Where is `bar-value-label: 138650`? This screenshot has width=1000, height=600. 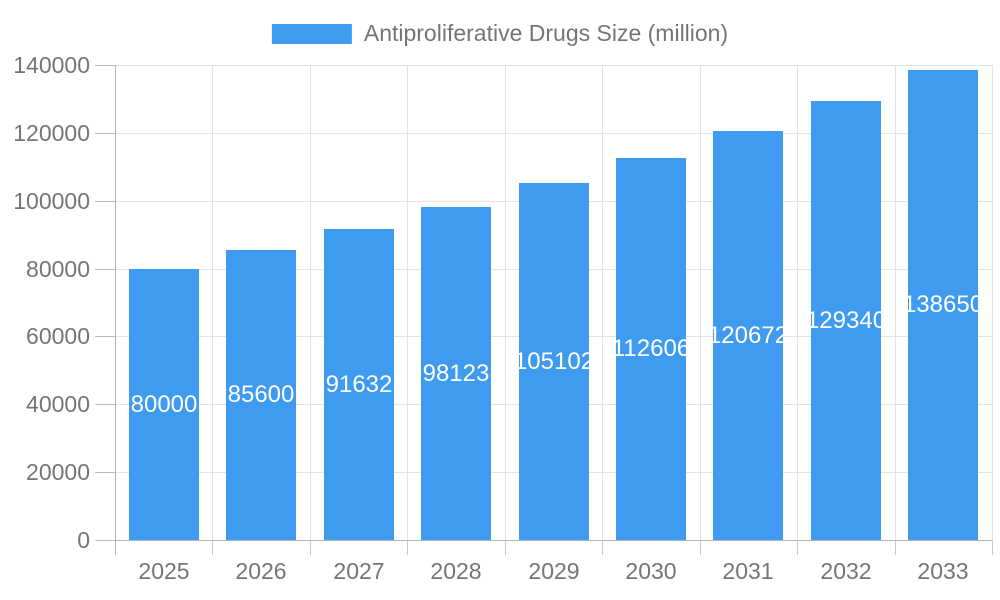
bar-value-label: 138650 is located at coordinates (943, 304).